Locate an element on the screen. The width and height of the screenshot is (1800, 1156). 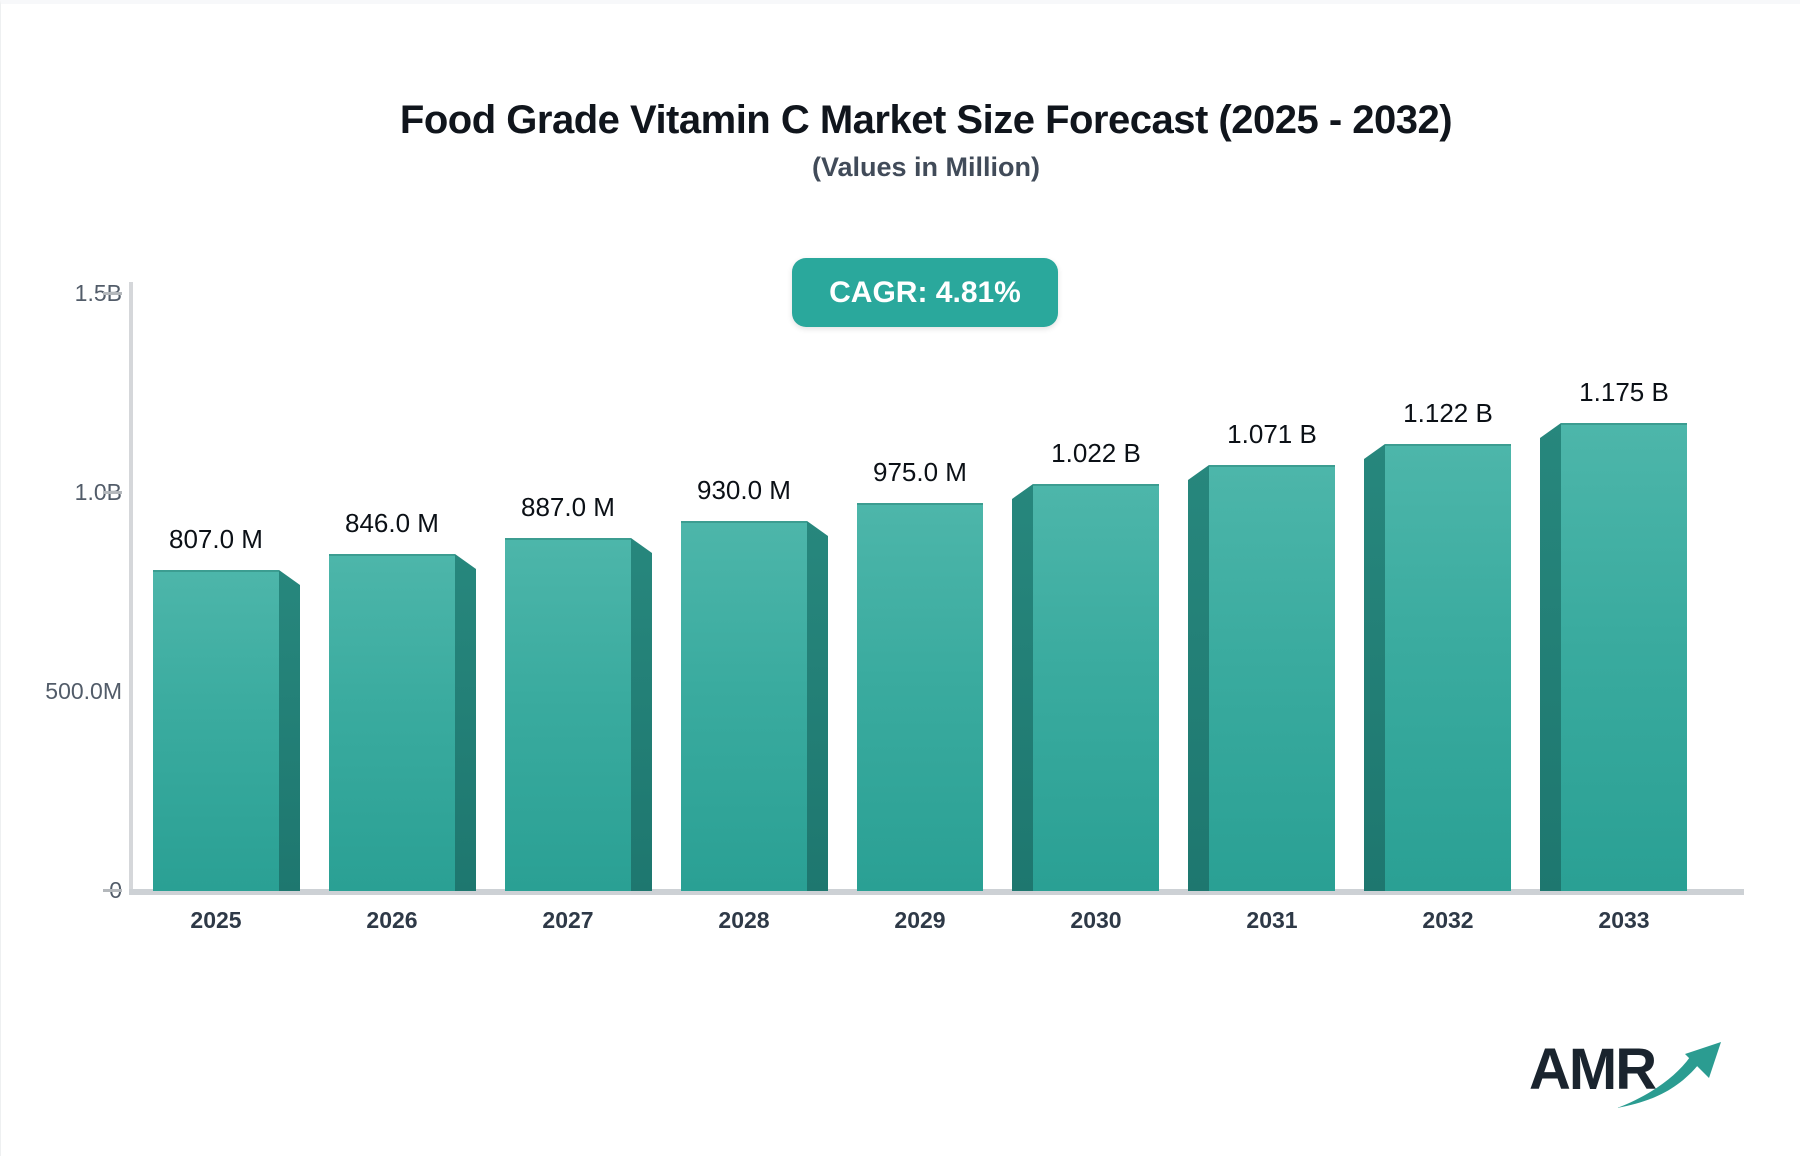
bar-value-label-2026: 846.0 M is located at coordinates (392, 523).